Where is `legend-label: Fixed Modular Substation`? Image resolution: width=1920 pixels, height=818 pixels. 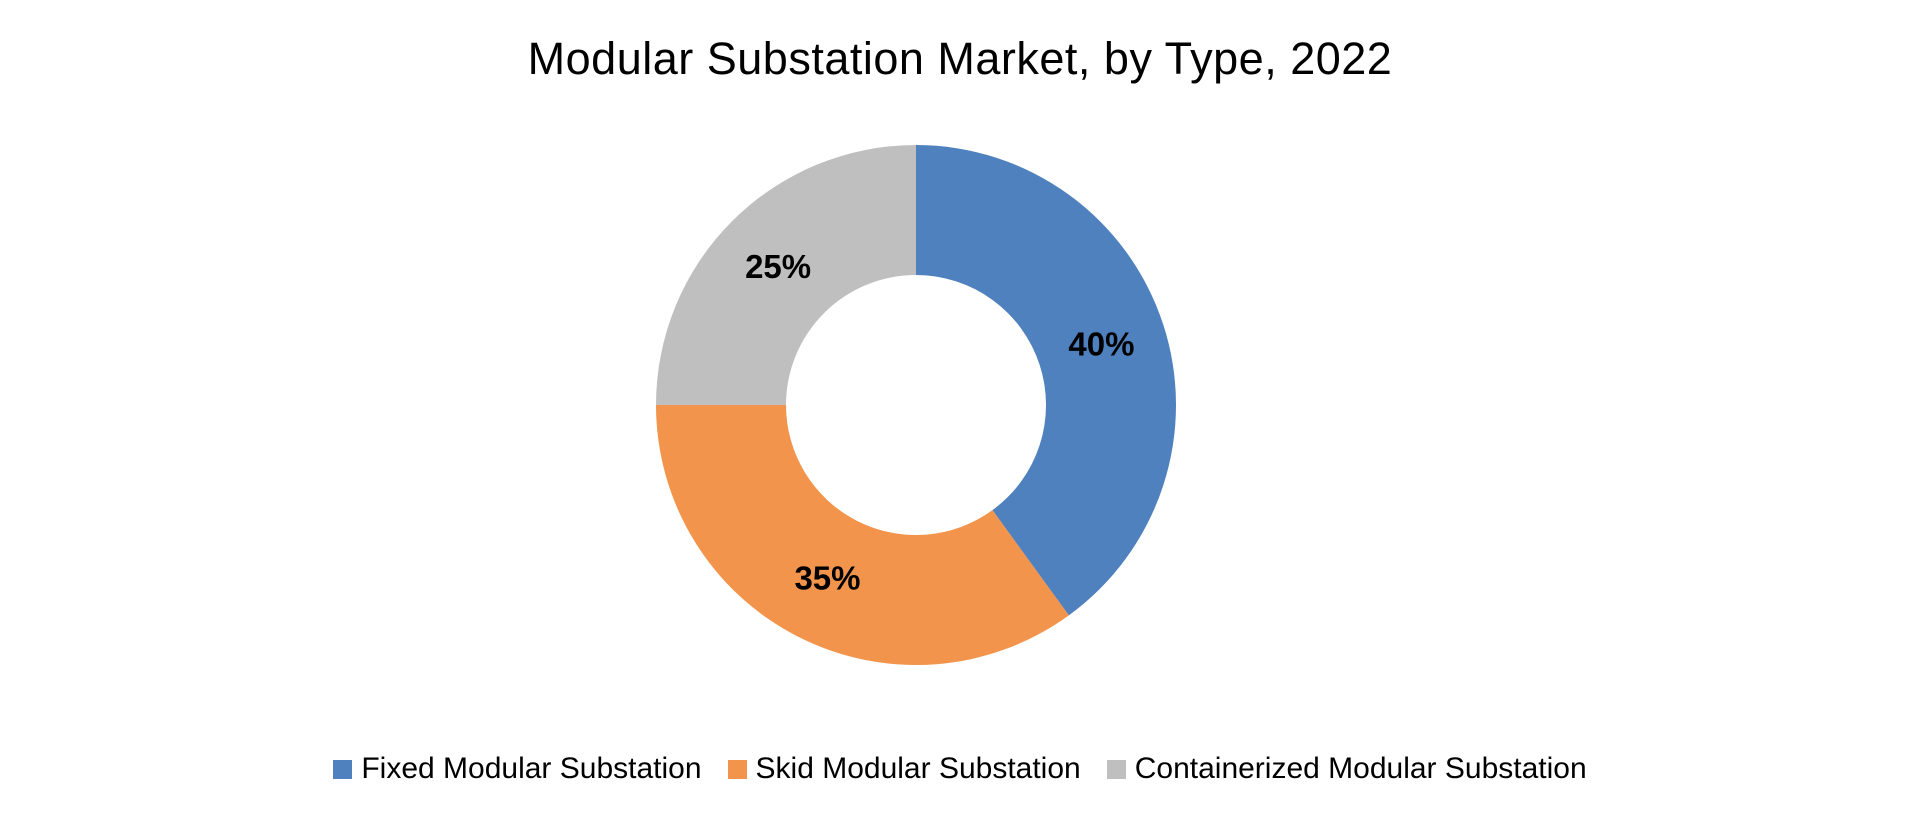
legend-label: Fixed Modular Substation is located at coordinates (531, 768).